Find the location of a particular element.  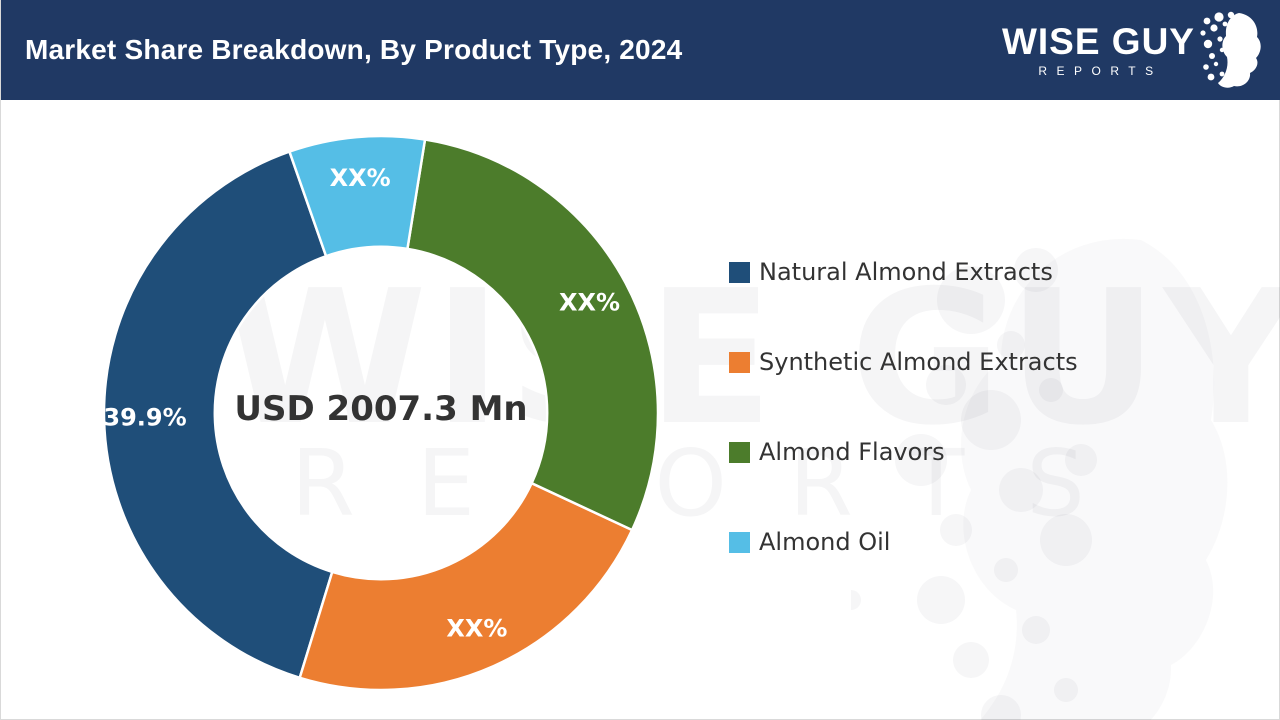

legend-label: Synthetic Almond Extracts is located at coordinates (918, 362).